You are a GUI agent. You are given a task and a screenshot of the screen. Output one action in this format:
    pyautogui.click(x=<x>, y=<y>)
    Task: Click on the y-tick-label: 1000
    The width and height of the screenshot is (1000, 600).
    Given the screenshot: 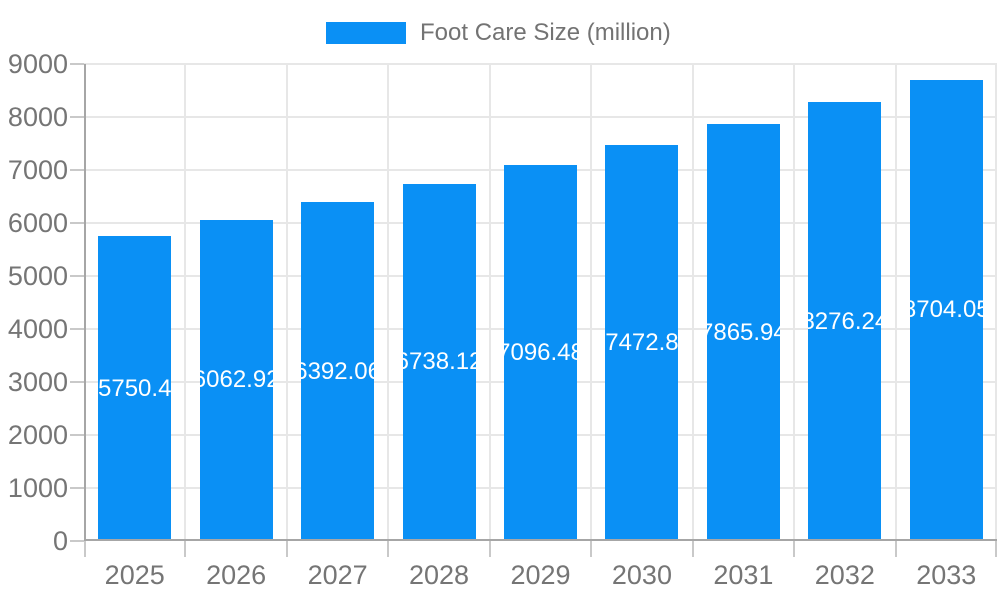 What is the action you would take?
    pyautogui.click(x=37, y=488)
    